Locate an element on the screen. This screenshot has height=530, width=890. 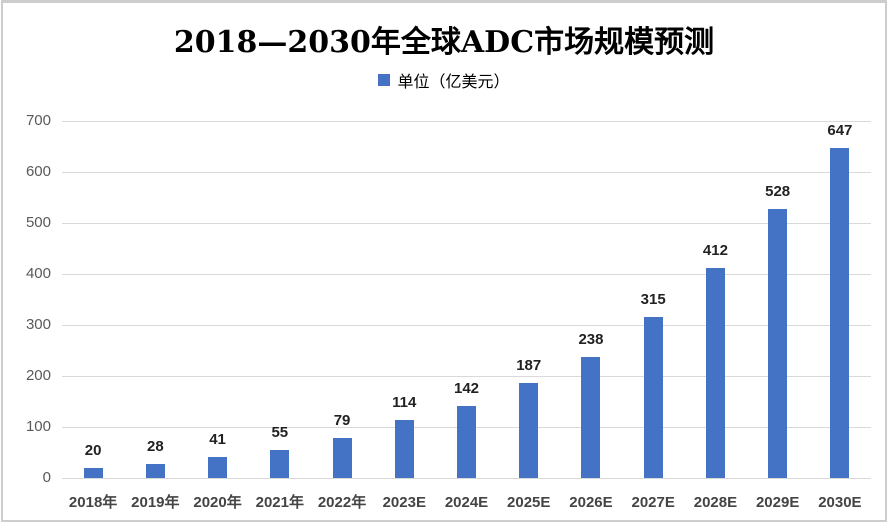
legend: 单位（亿美元） is located at coordinates (444, 80).